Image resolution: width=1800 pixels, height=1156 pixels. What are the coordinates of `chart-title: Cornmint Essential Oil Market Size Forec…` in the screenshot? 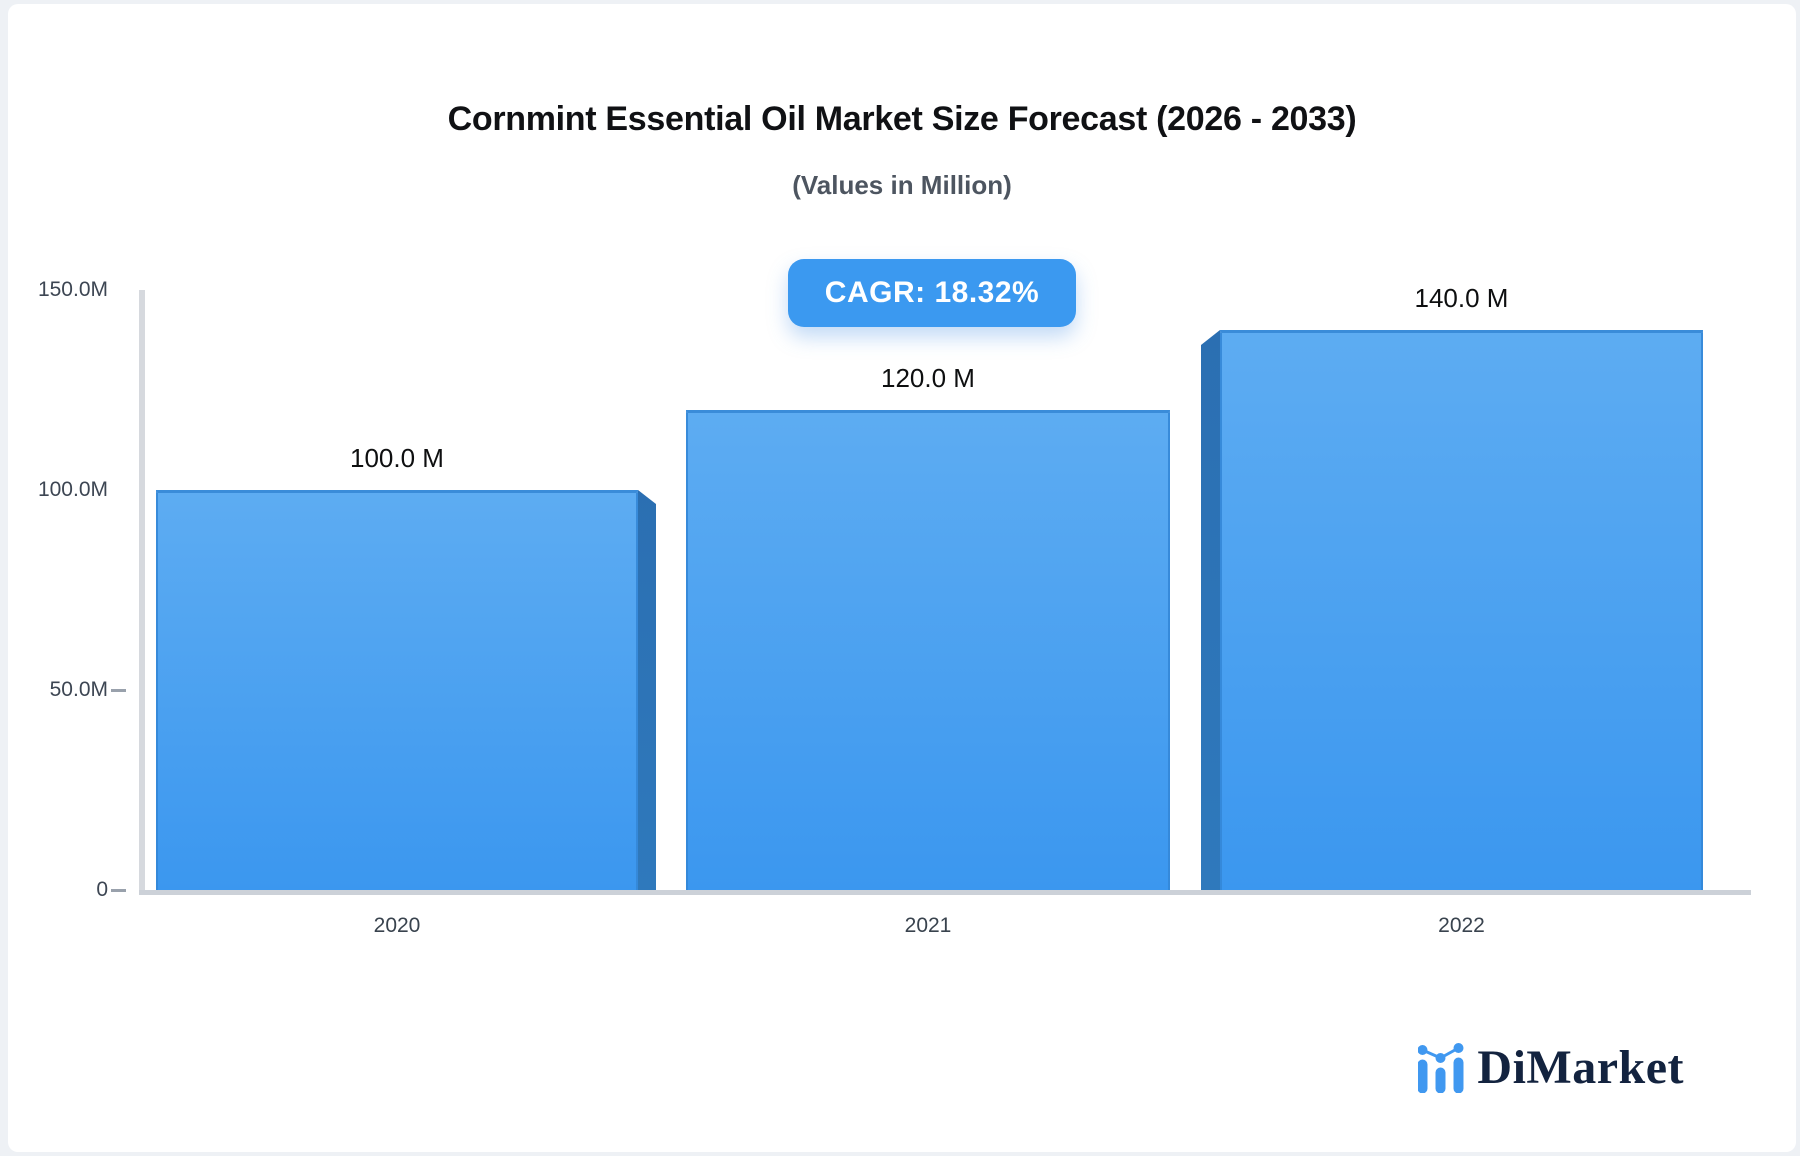 It's located at (902, 119).